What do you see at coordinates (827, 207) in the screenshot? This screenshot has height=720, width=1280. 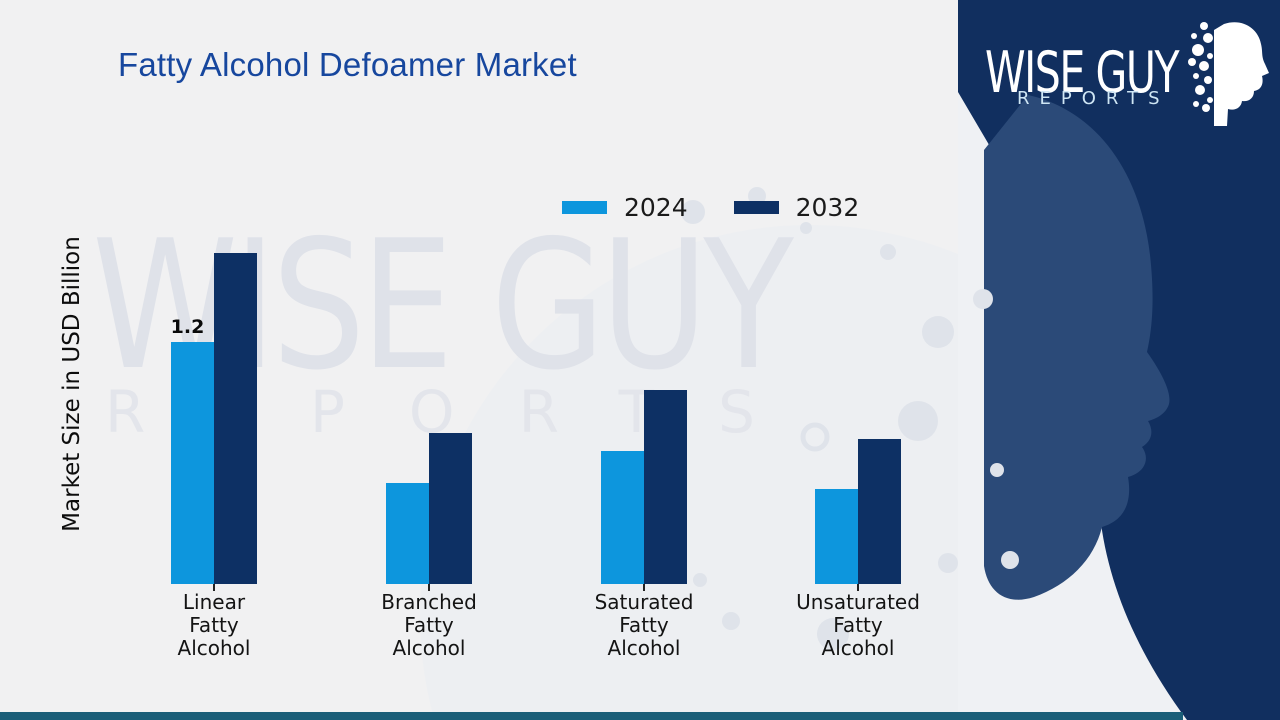 I see `legend-label-2032: 2032` at bounding box center [827, 207].